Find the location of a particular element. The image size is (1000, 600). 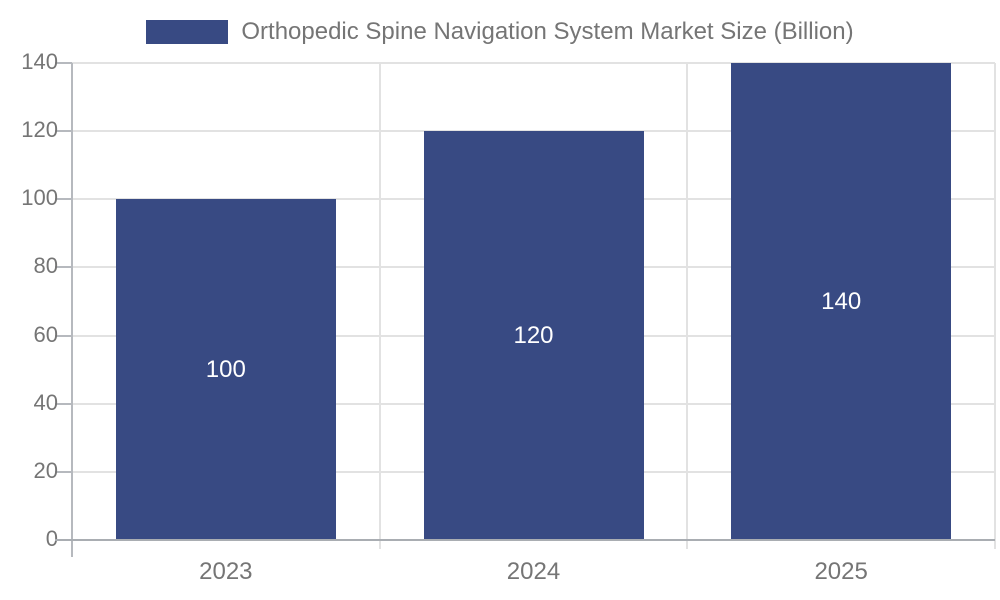

legend-swatch is located at coordinates (187, 32).